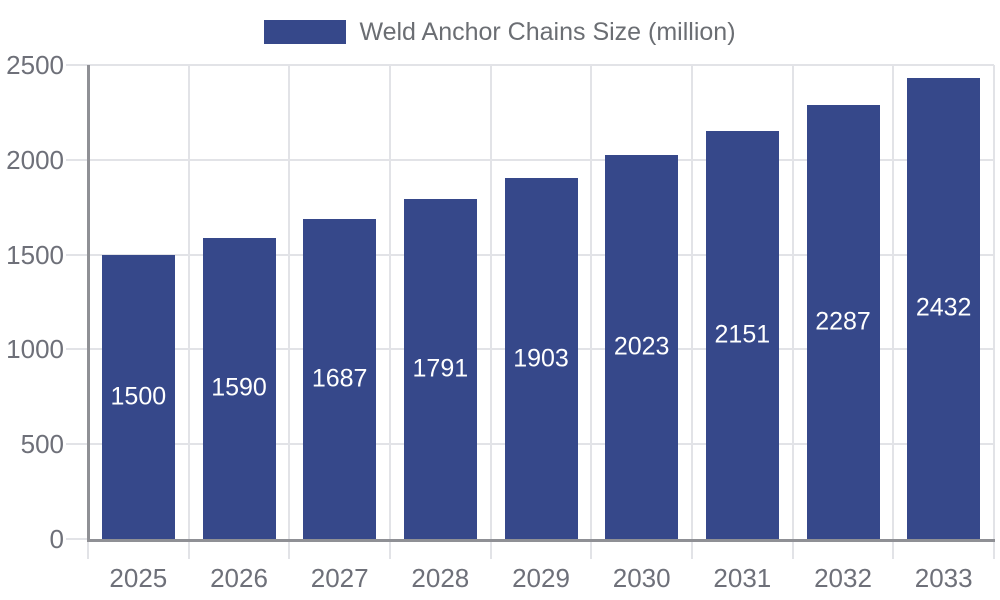  I want to click on bar-value-label: 1500, so click(138, 396).